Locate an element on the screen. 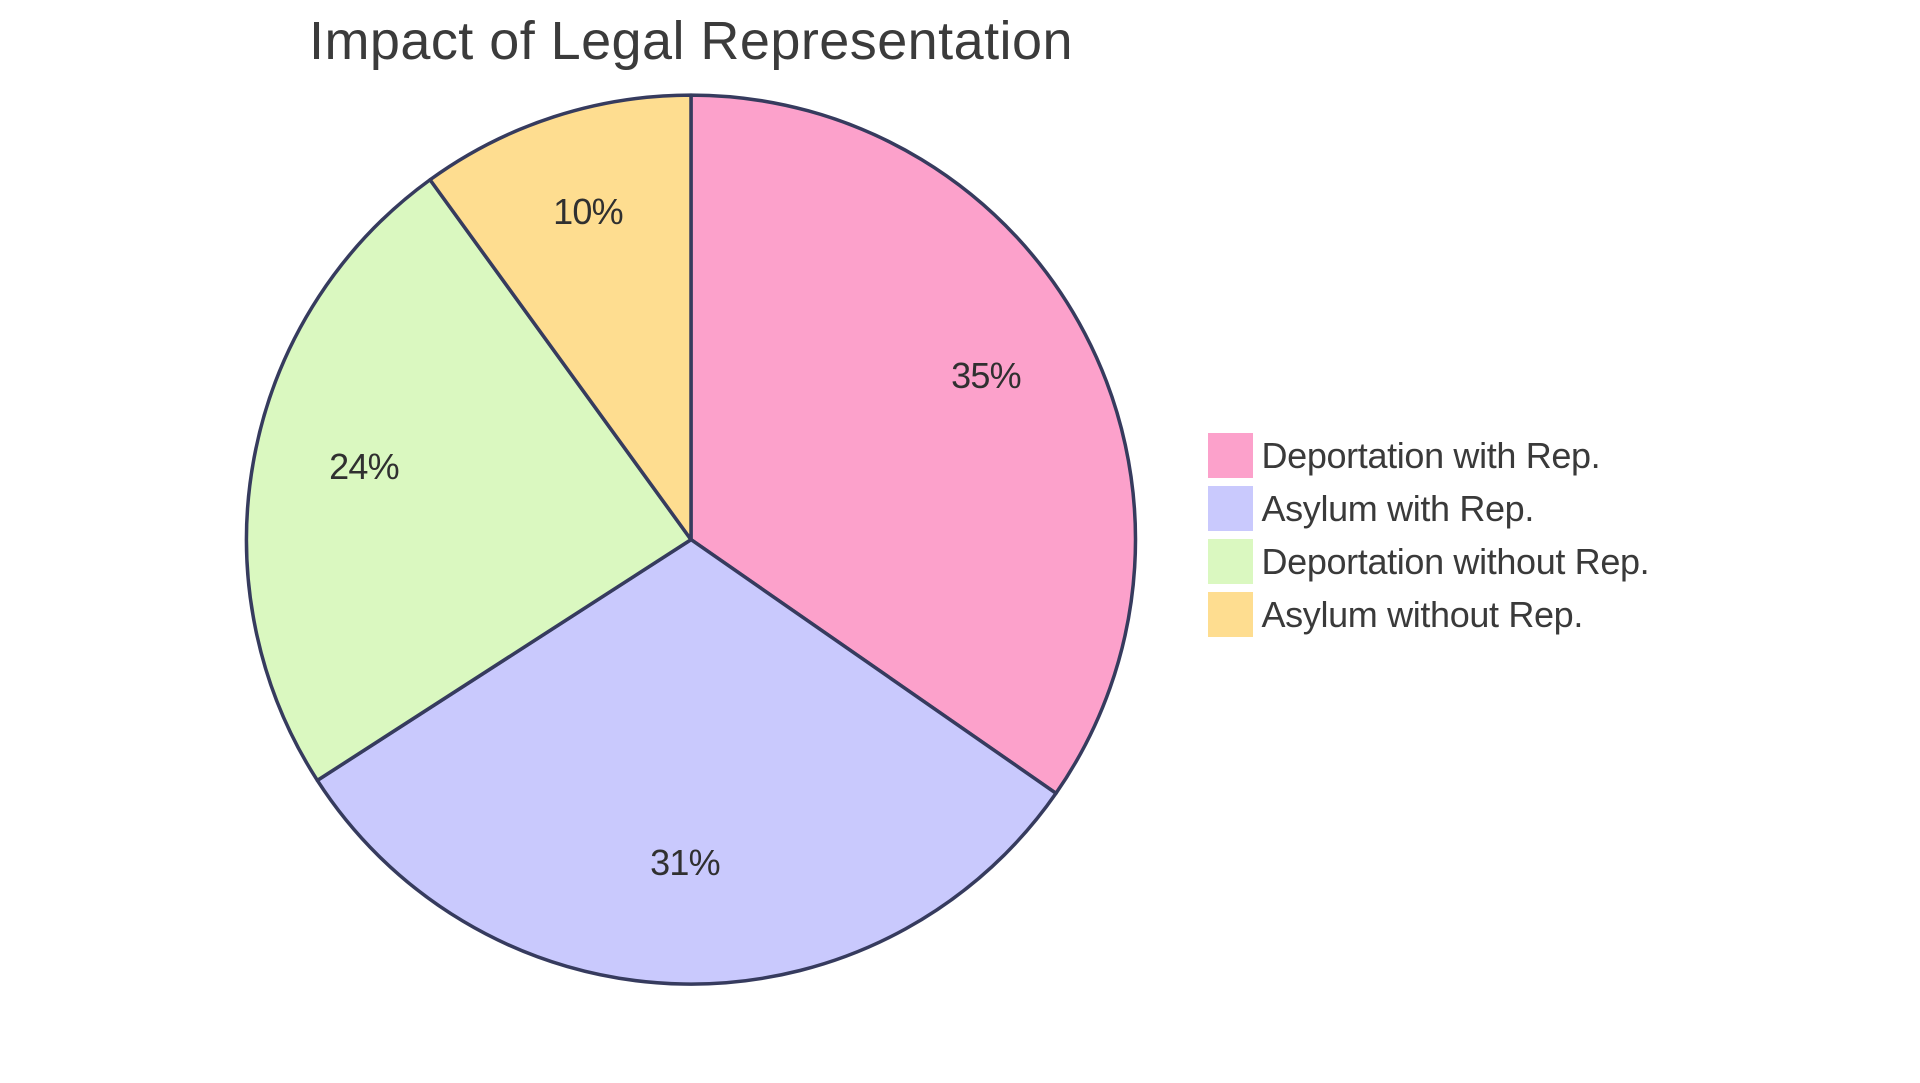 The width and height of the screenshot is (1920, 1083). svg-text: 10% is located at coordinates (588, 211).